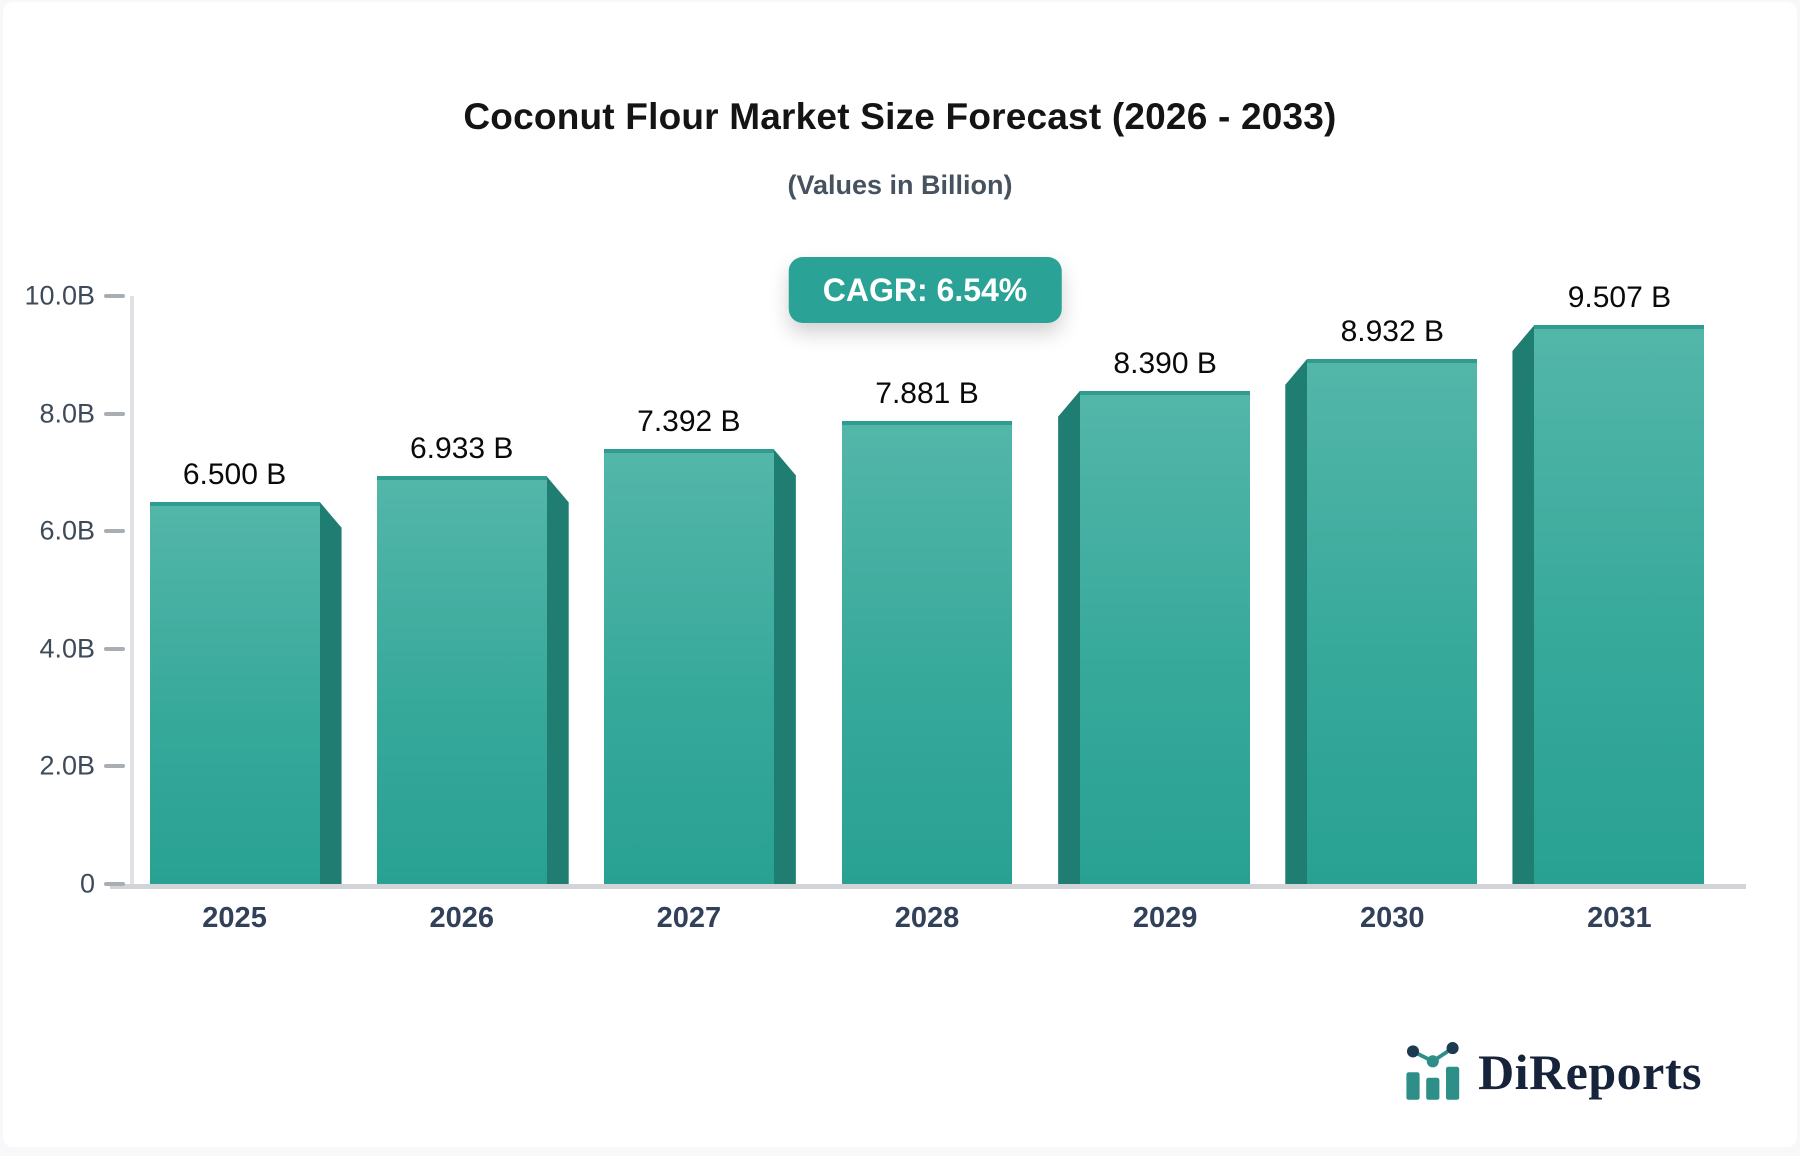  What do you see at coordinates (234, 918) in the screenshot?
I see `x-axis-label-2025: 2025` at bounding box center [234, 918].